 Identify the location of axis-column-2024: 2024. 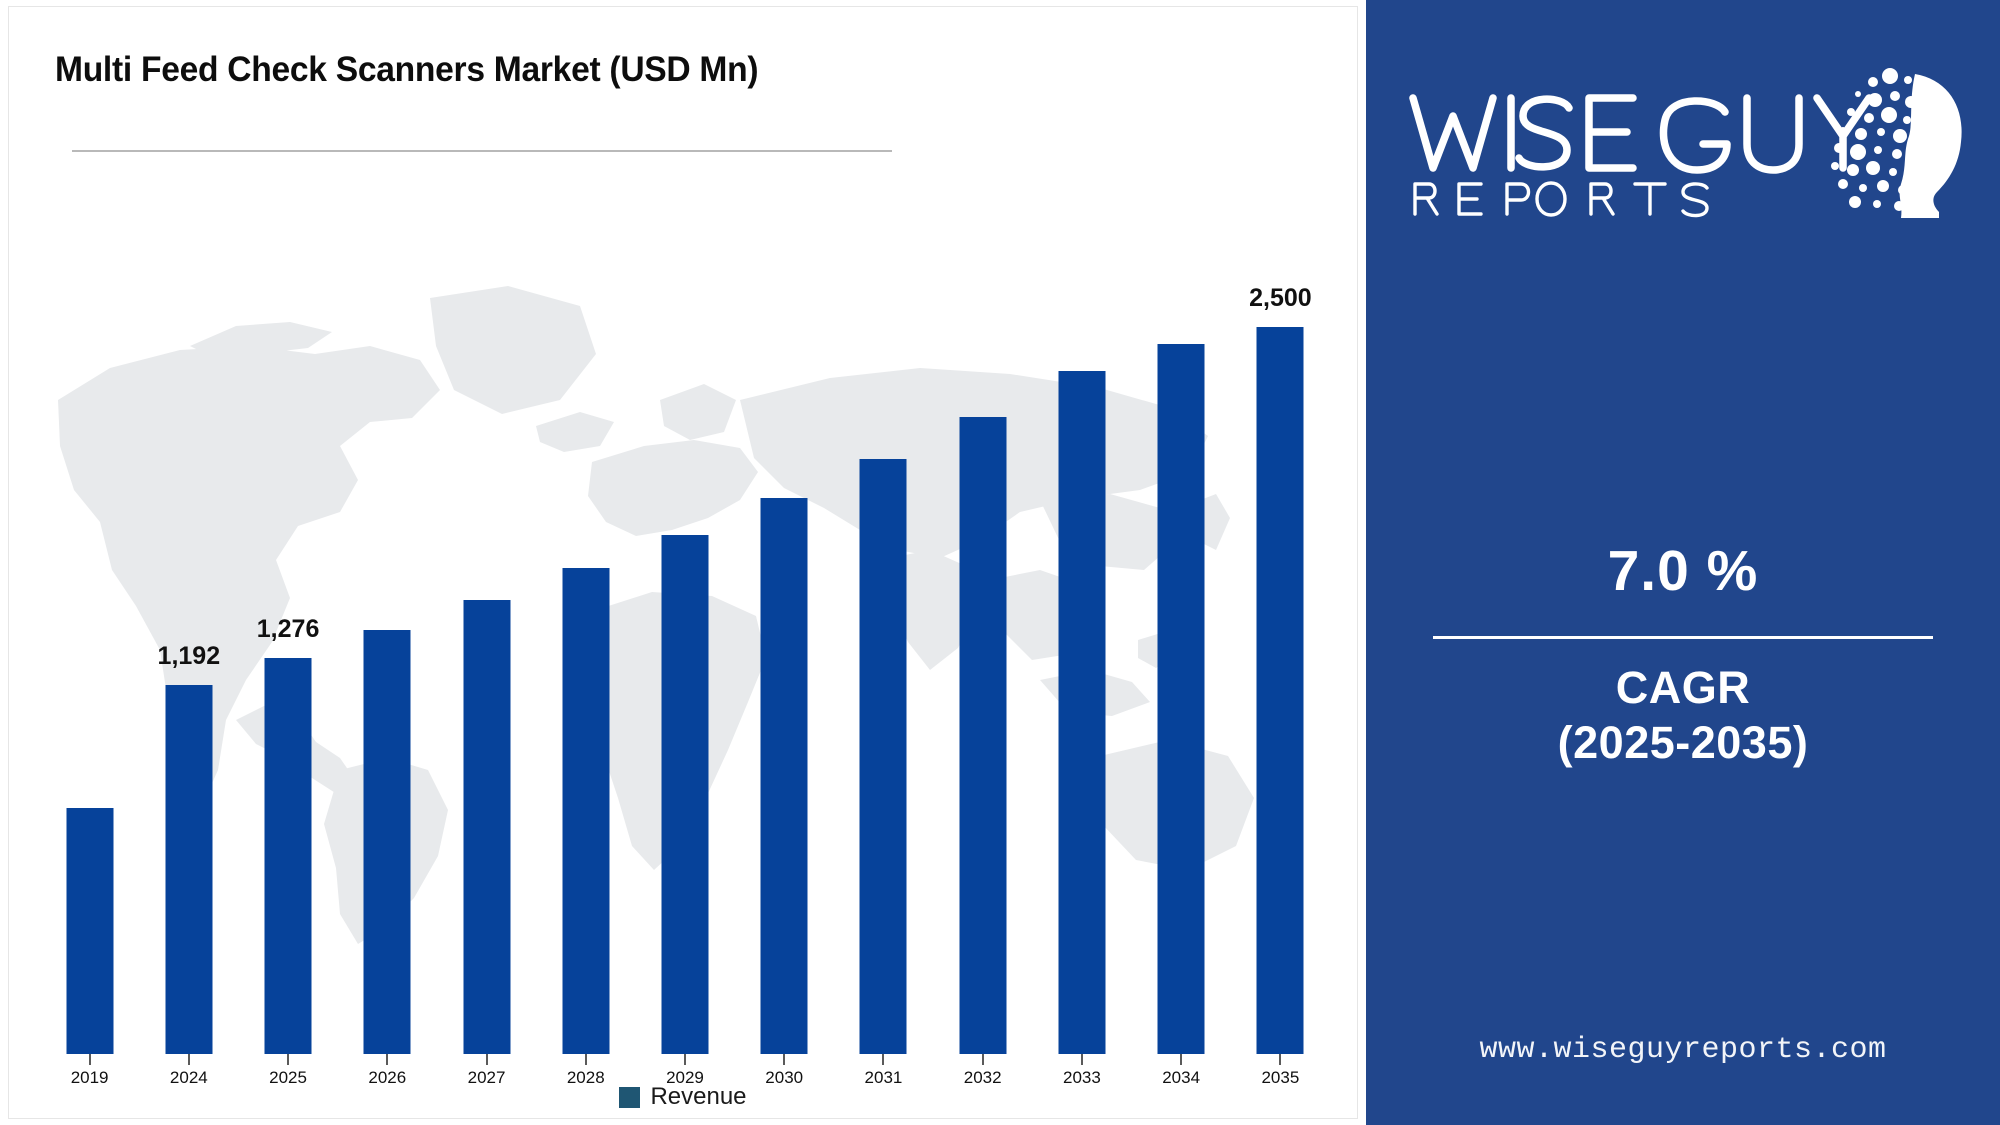
(188, 562).